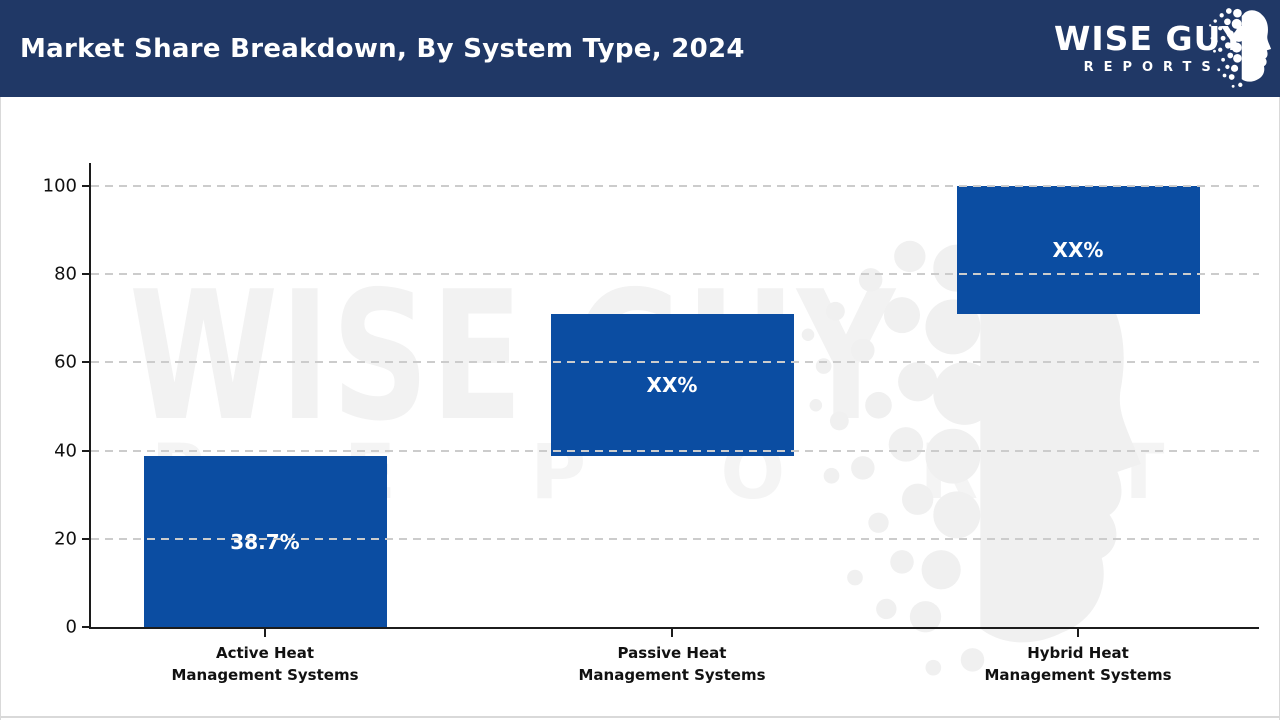 This screenshot has width=1280, height=720. Describe the element at coordinates (65, 274) in the screenshot. I see `y-tick-label: 80` at that location.